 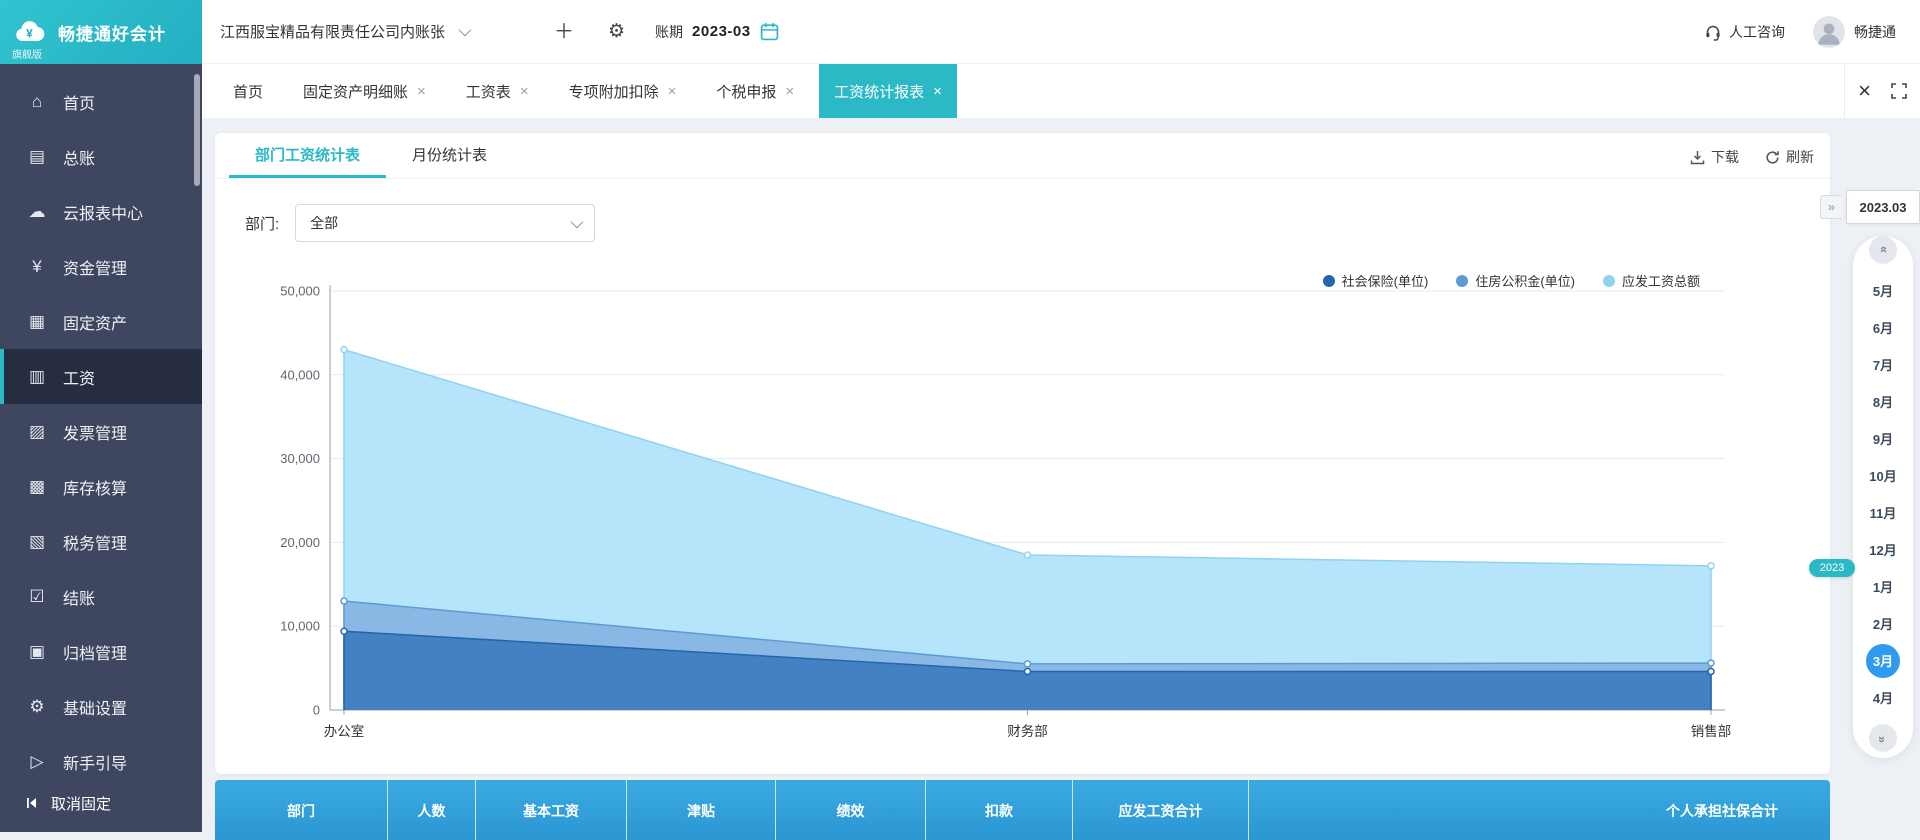 What do you see at coordinates (248, 91) in the screenshot?
I see `tab-item: 首页` at bounding box center [248, 91].